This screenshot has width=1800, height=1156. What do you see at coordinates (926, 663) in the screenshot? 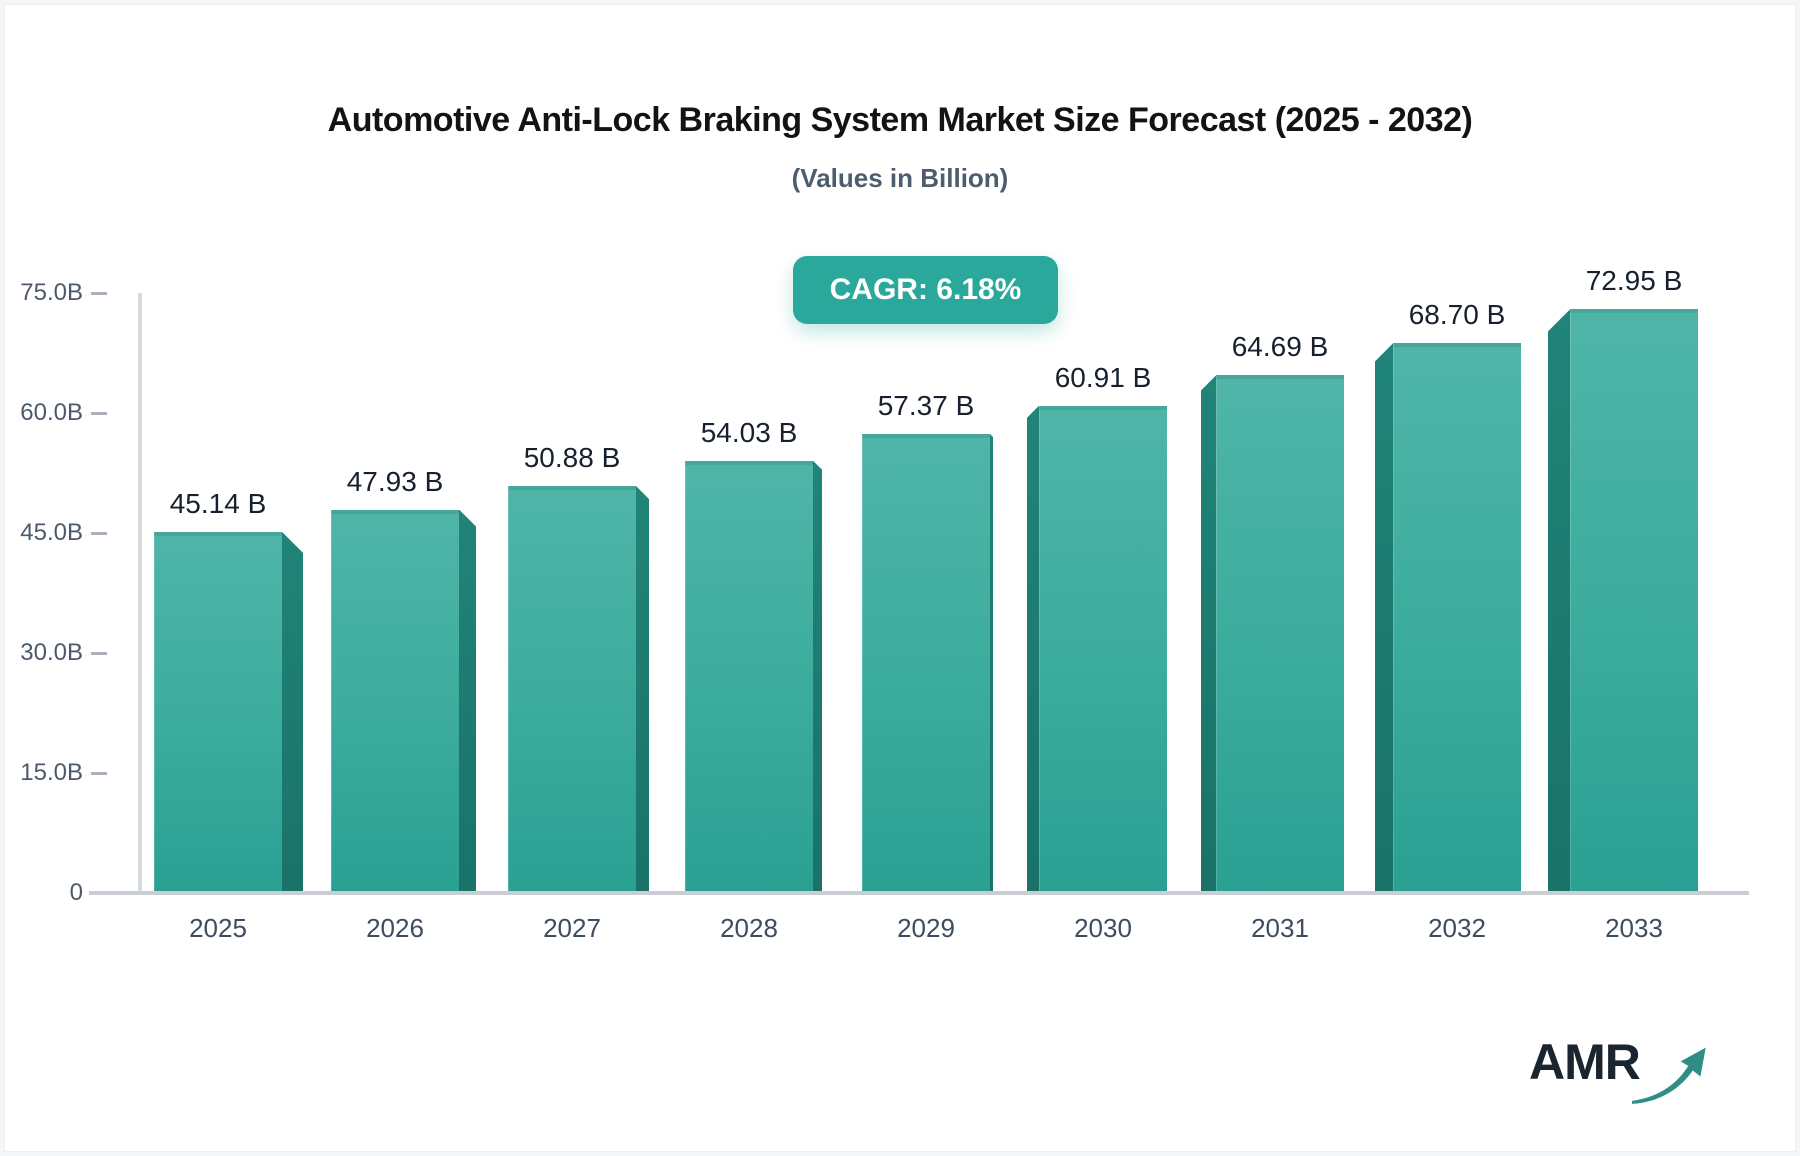
I see `bar-2029` at bounding box center [926, 663].